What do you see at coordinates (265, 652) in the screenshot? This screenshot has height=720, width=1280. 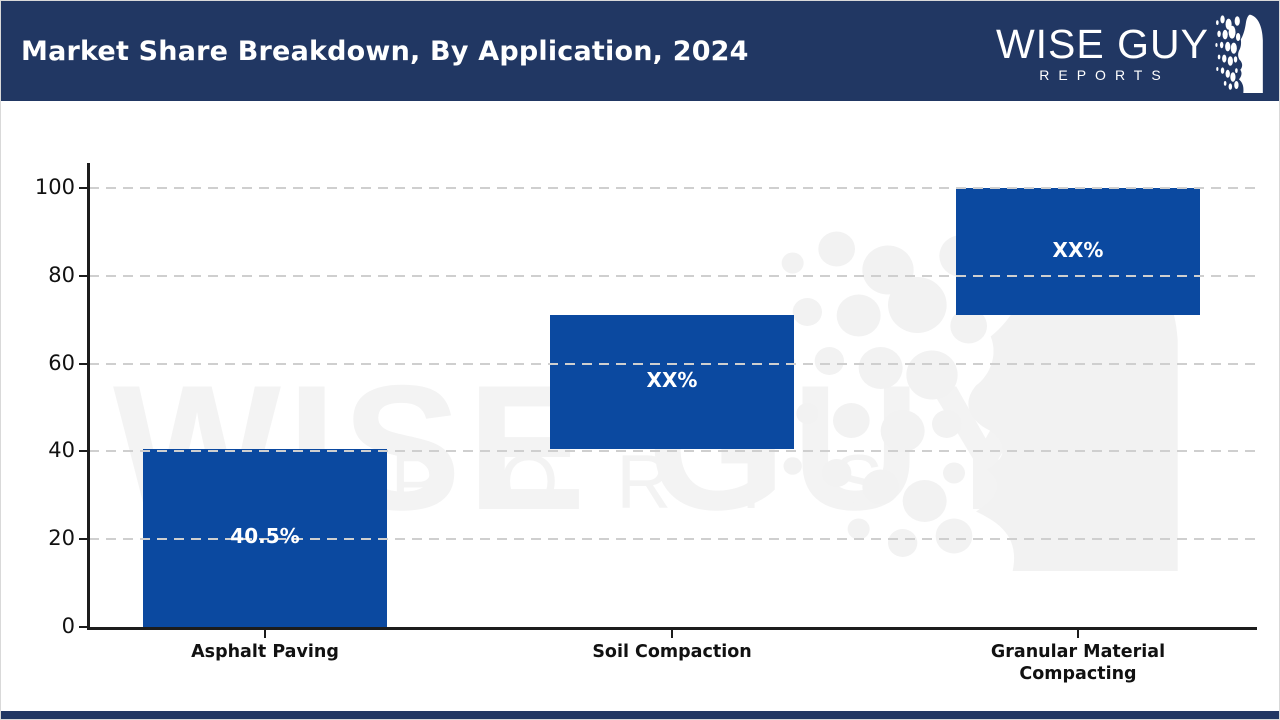 I see `x-category-label-1: Asphalt Paving` at bounding box center [265, 652].